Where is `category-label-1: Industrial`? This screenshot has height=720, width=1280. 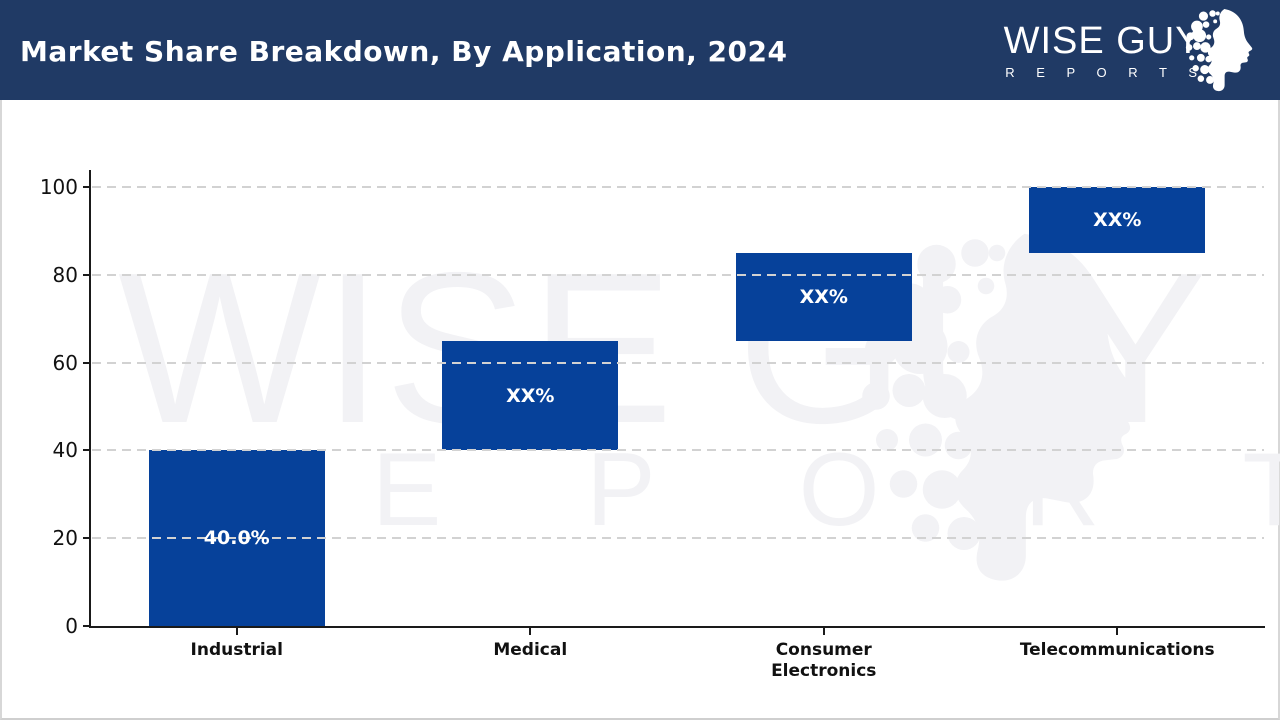 category-label-1: Industrial is located at coordinates (236, 650).